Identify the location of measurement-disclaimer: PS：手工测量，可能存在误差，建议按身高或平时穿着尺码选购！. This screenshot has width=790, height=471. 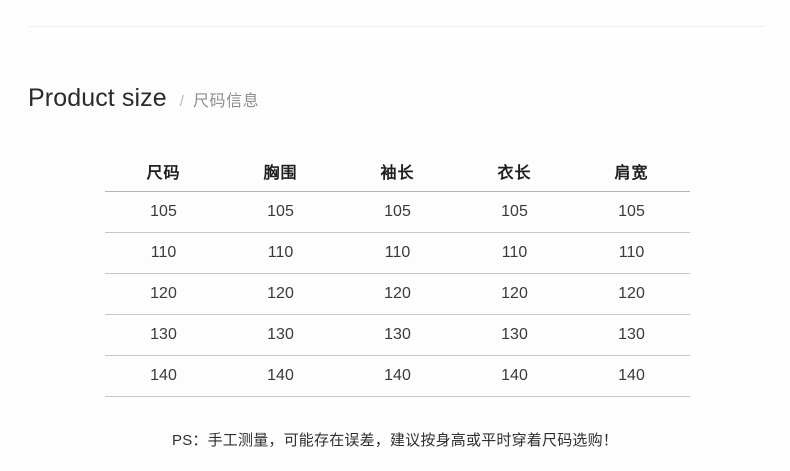
(394, 440).